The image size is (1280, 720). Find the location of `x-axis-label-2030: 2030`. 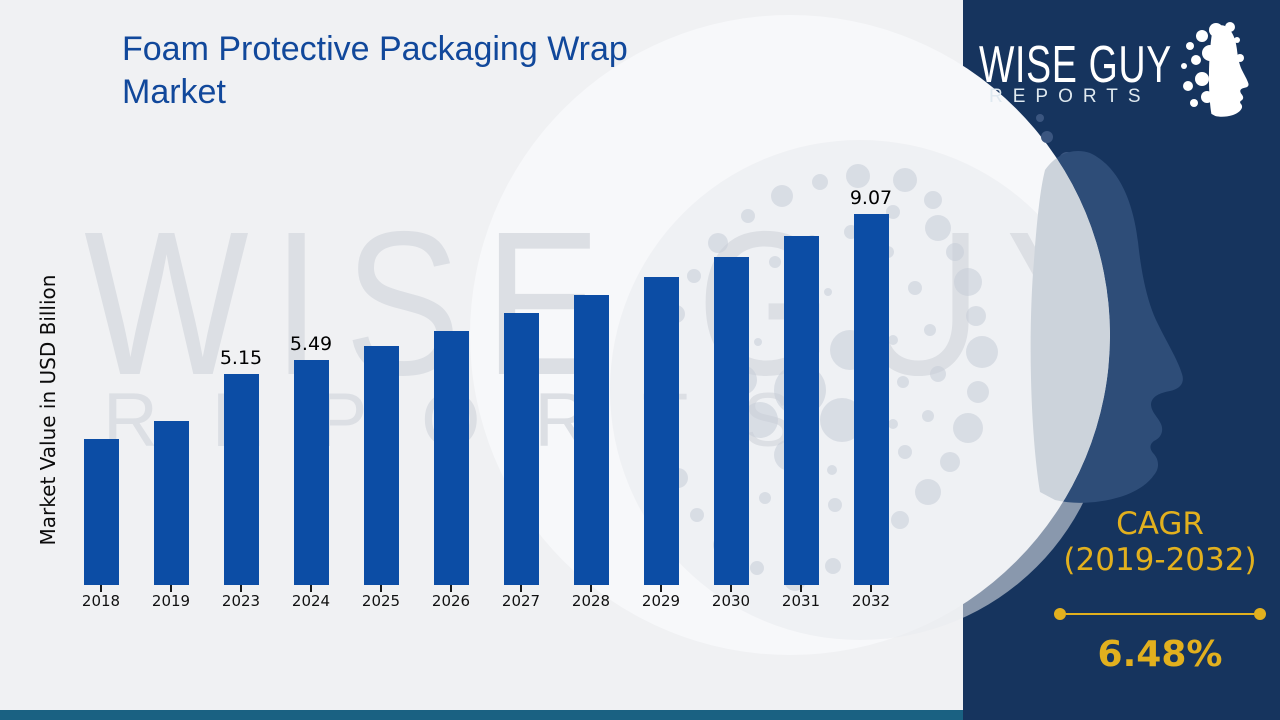

x-axis-label-2030: 2030 is located at coordinates (731, 601).